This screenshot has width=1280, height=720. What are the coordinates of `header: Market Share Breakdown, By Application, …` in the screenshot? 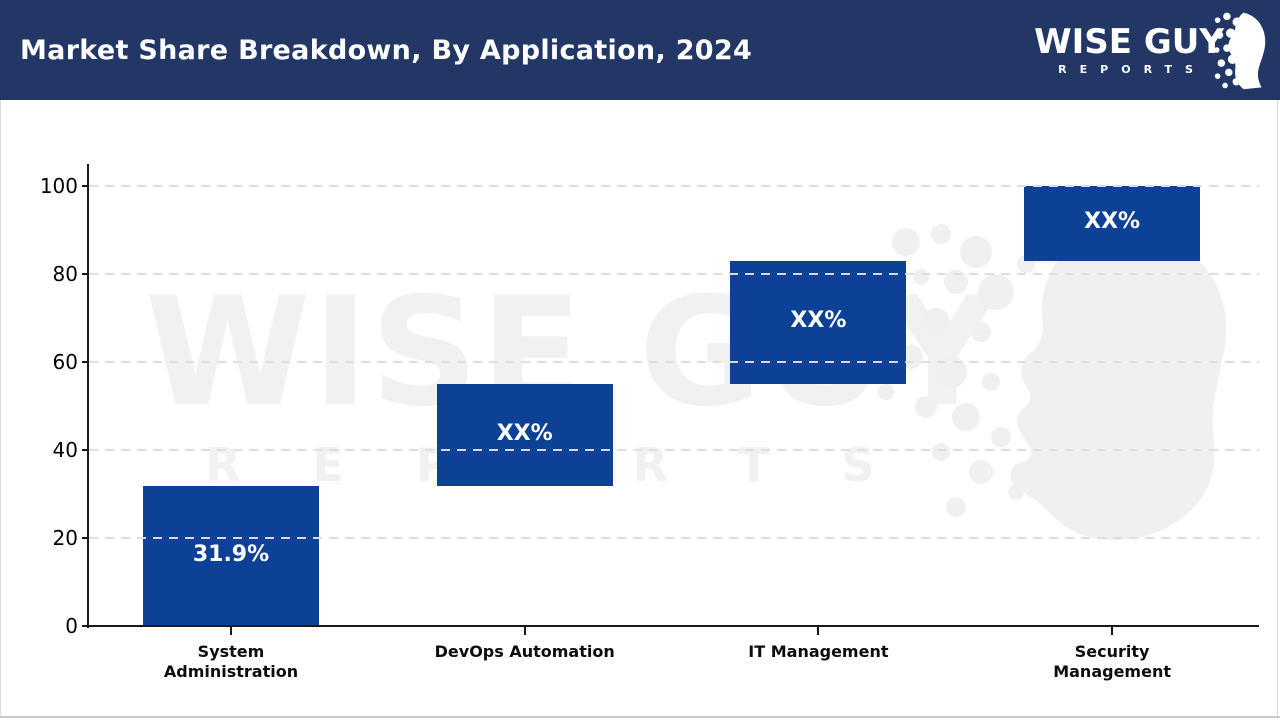 It's located at (640, 50).